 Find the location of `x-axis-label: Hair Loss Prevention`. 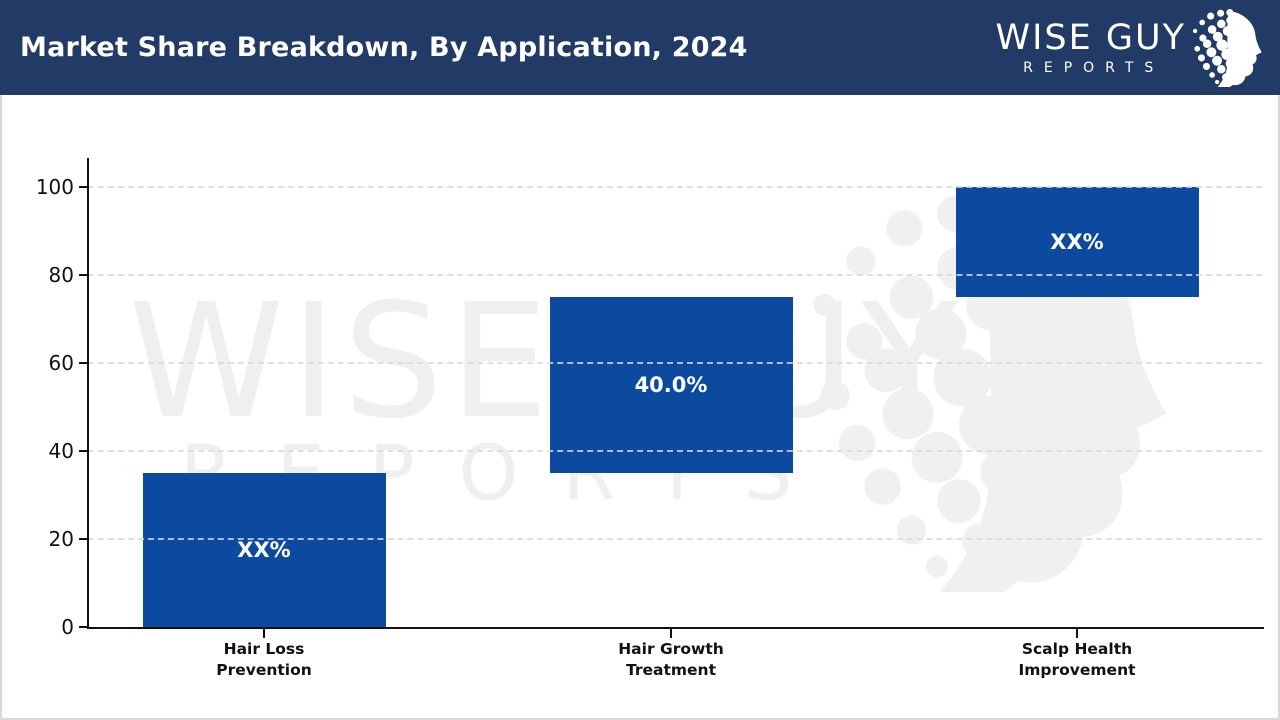

x-axis-label: Hair Loss Prevention is located at coordinates (264, 659).